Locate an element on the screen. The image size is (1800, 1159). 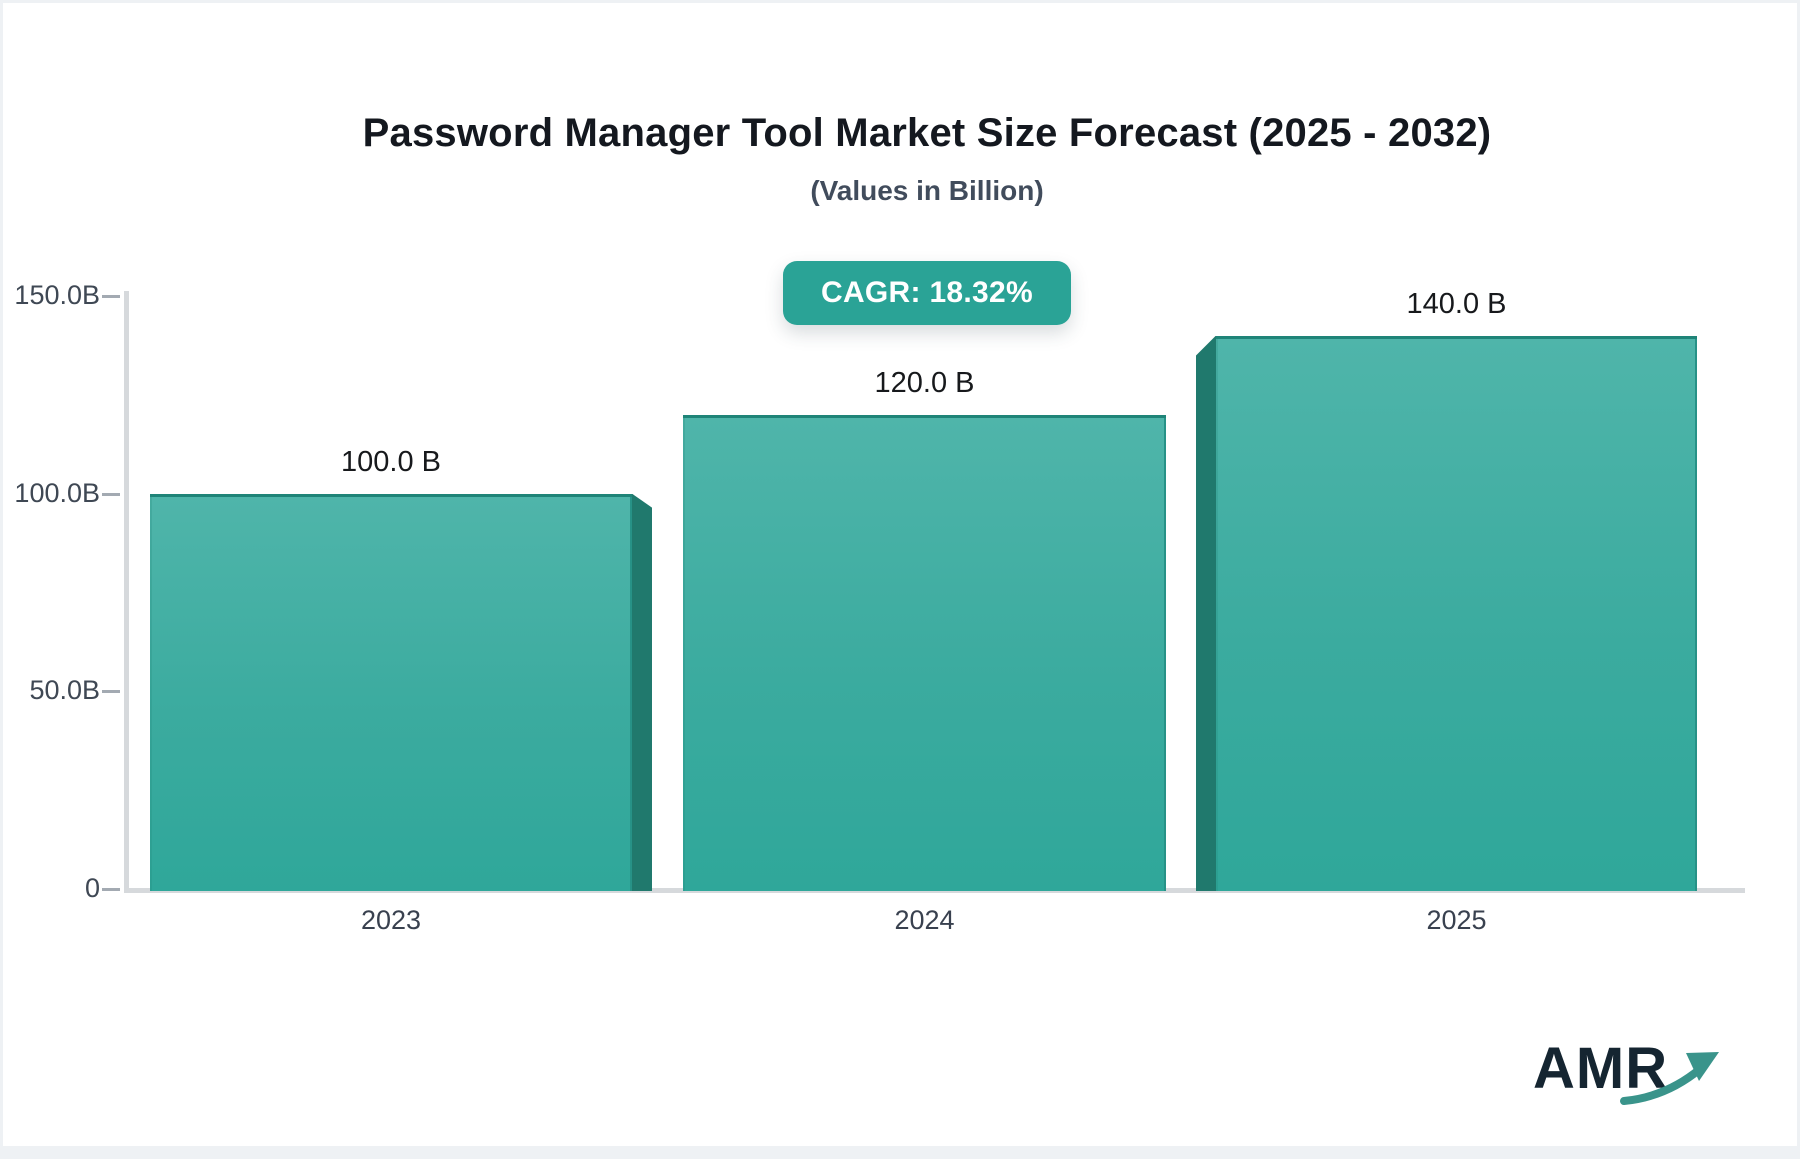
chart-subtitle: (Values in Billion) is located at coordinates (927, 190).